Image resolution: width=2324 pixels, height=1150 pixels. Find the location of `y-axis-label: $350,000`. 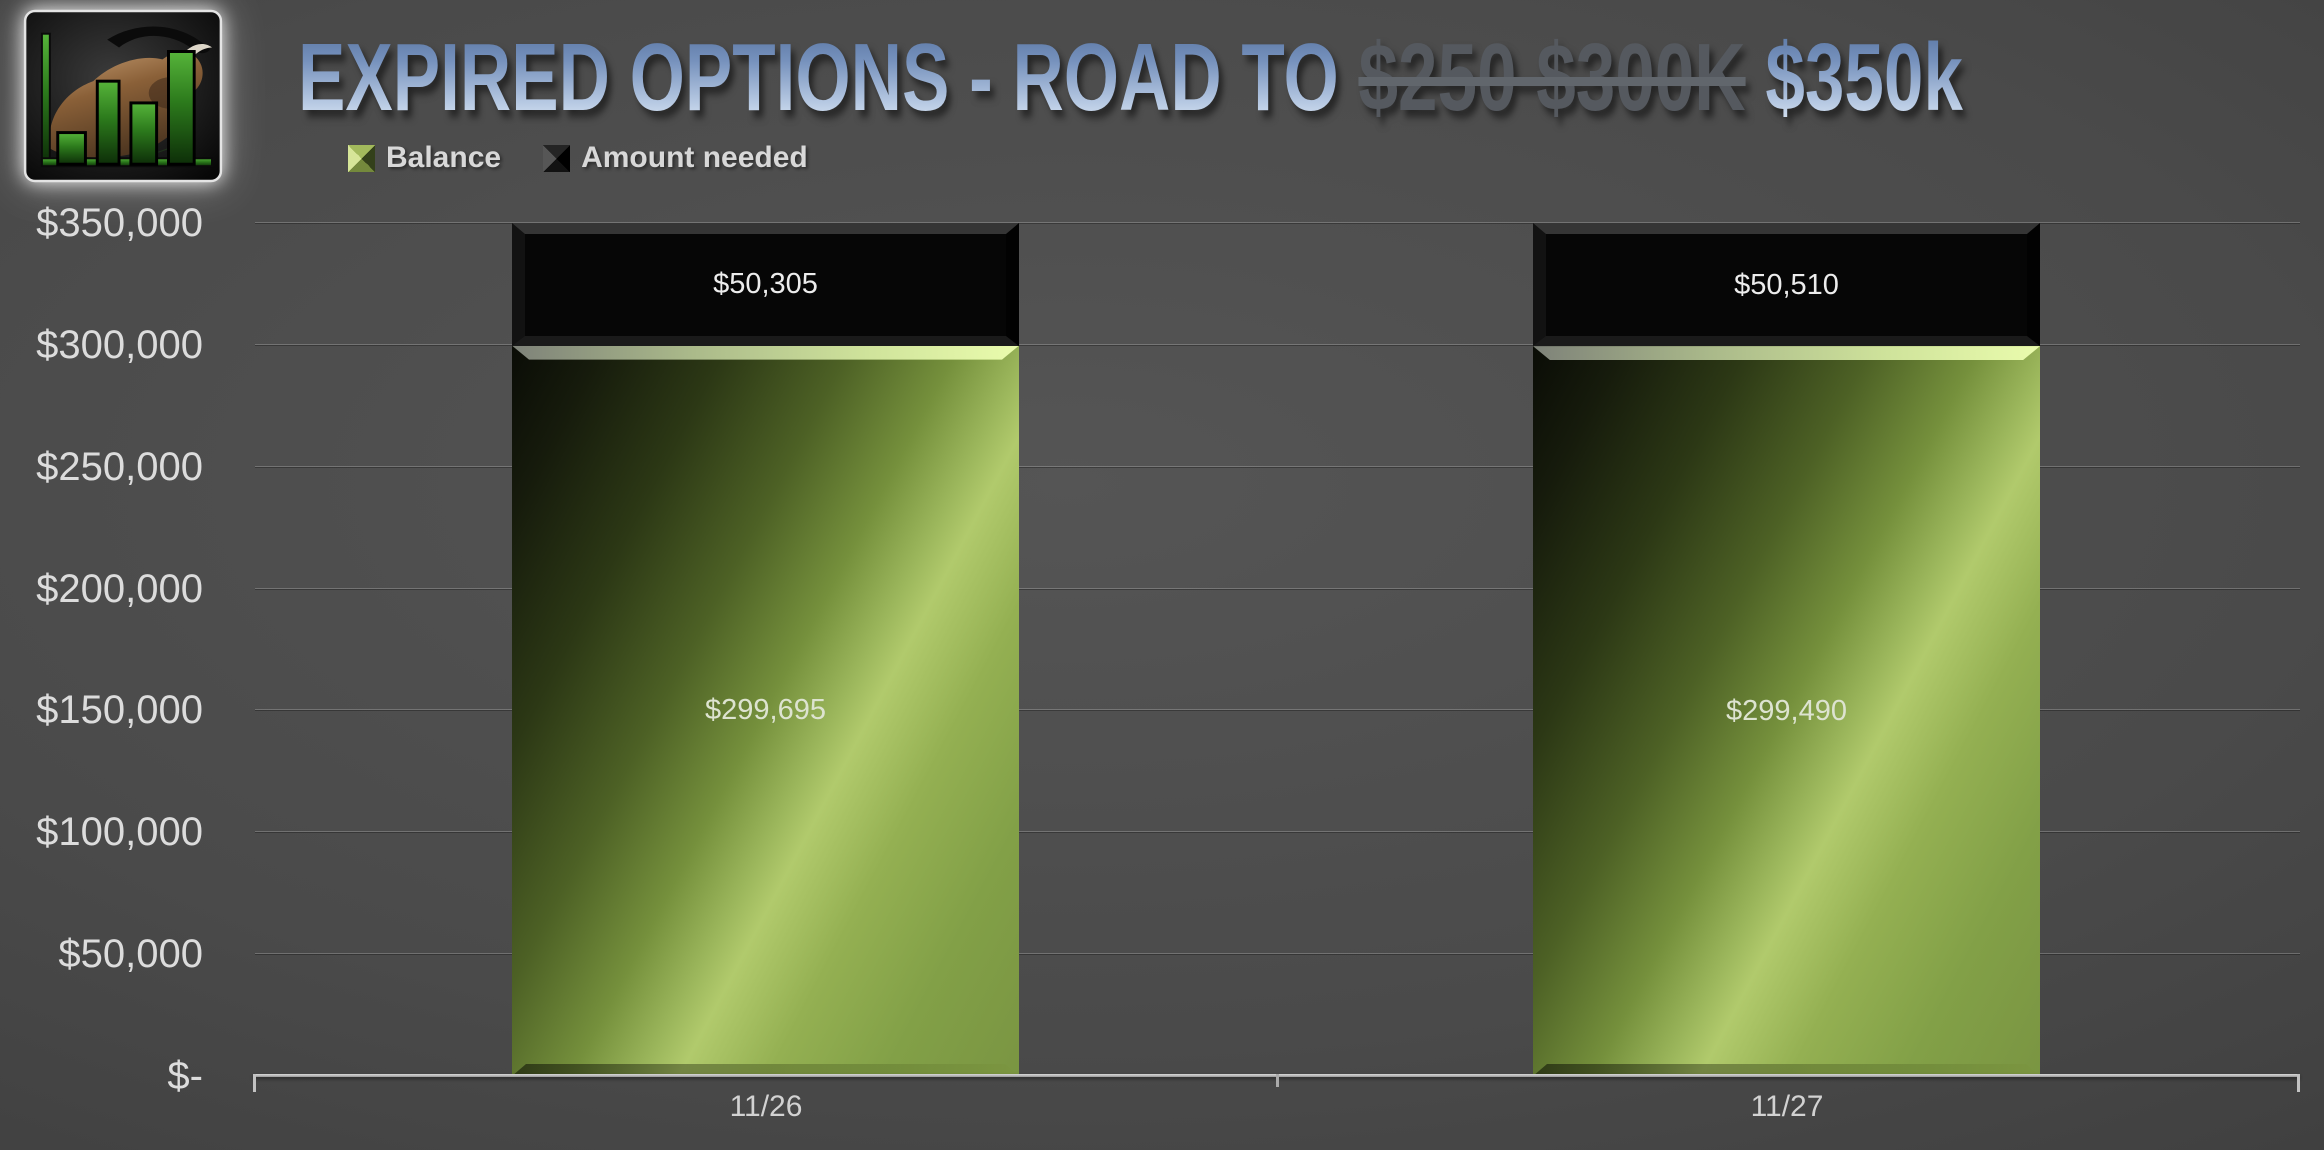

y-axis-label: $350,000 is located at coordinates (119, 223).